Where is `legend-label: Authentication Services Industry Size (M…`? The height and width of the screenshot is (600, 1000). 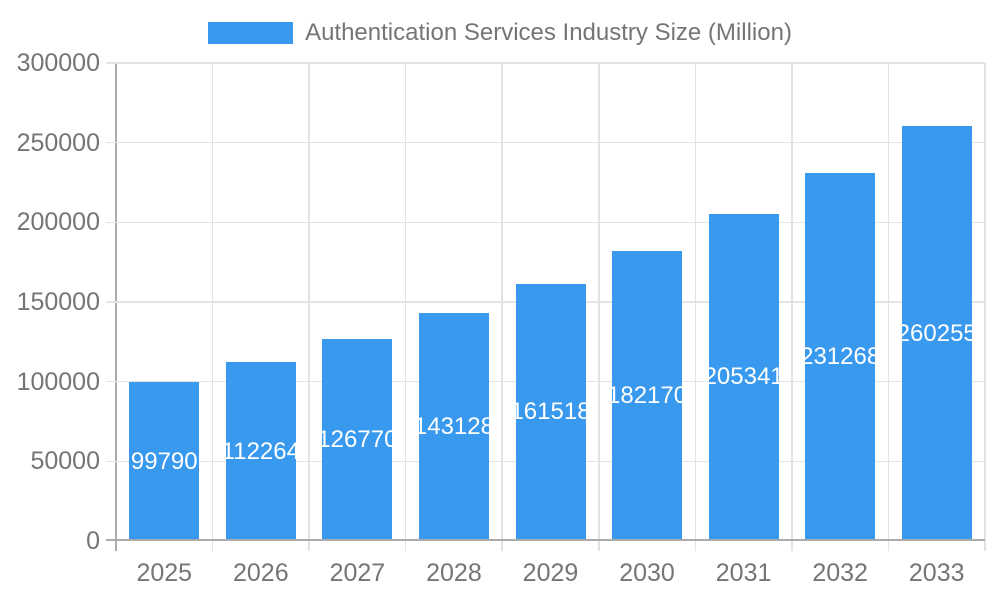
legend-label: Authentication Services Industry Size (M… is located at coordinates (548, 32).